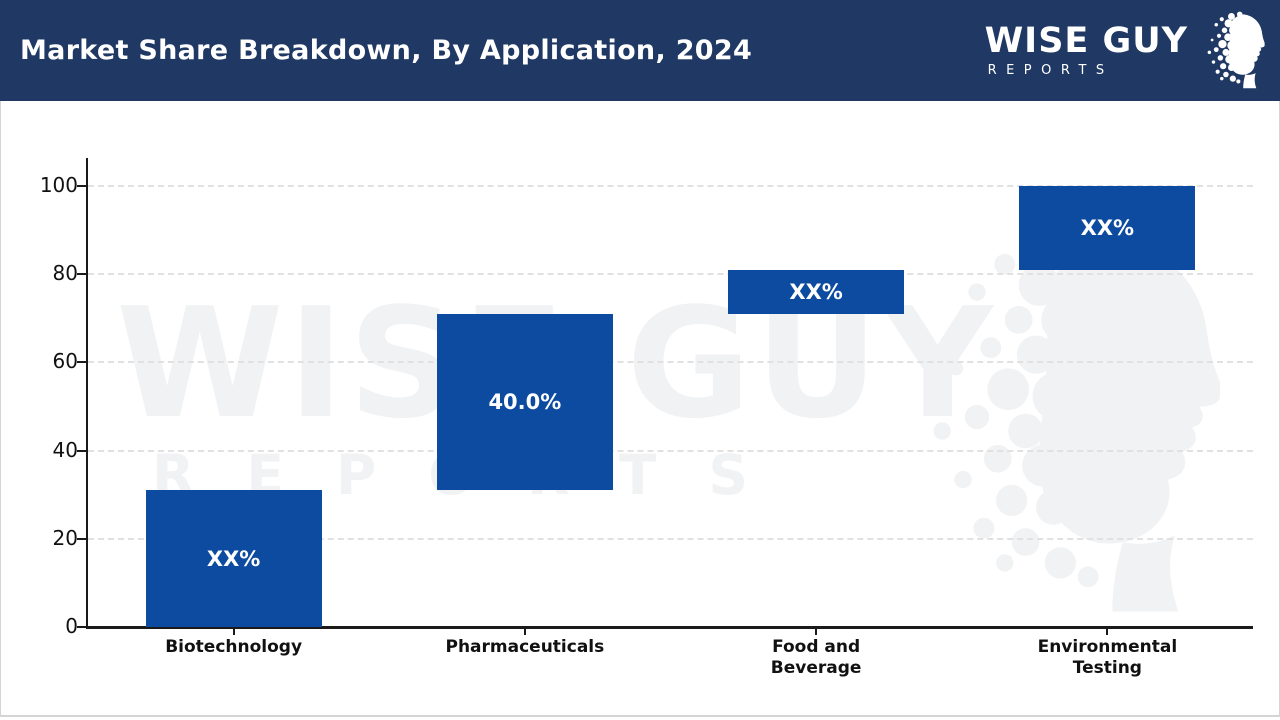 Image resolution: width=1280 pixels, height=720 pixels. Describe the element at coordinates (234, 647) in the screenshot. I see `x-tick-label: Biotechnology` at that location.